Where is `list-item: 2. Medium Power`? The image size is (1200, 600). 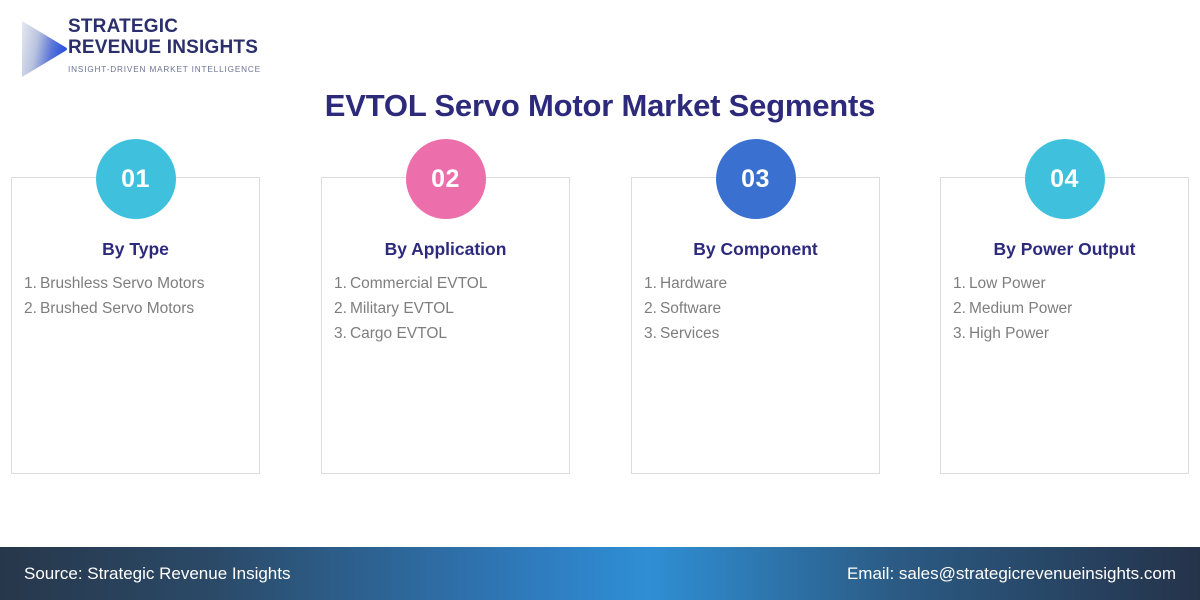
list-item: 2. Medium Power is located at coordinates (1067, 308).